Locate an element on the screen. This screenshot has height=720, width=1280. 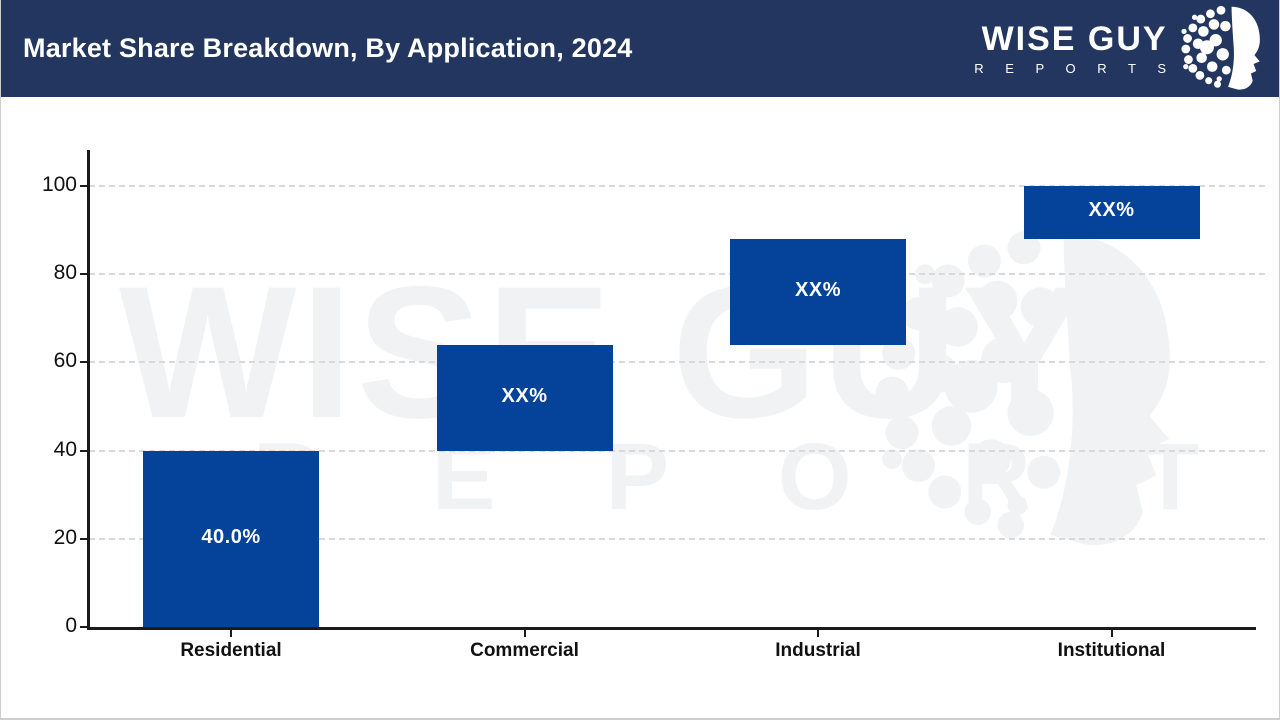
y-axis-tick-label: 60 is located at coordinates (65, 361).